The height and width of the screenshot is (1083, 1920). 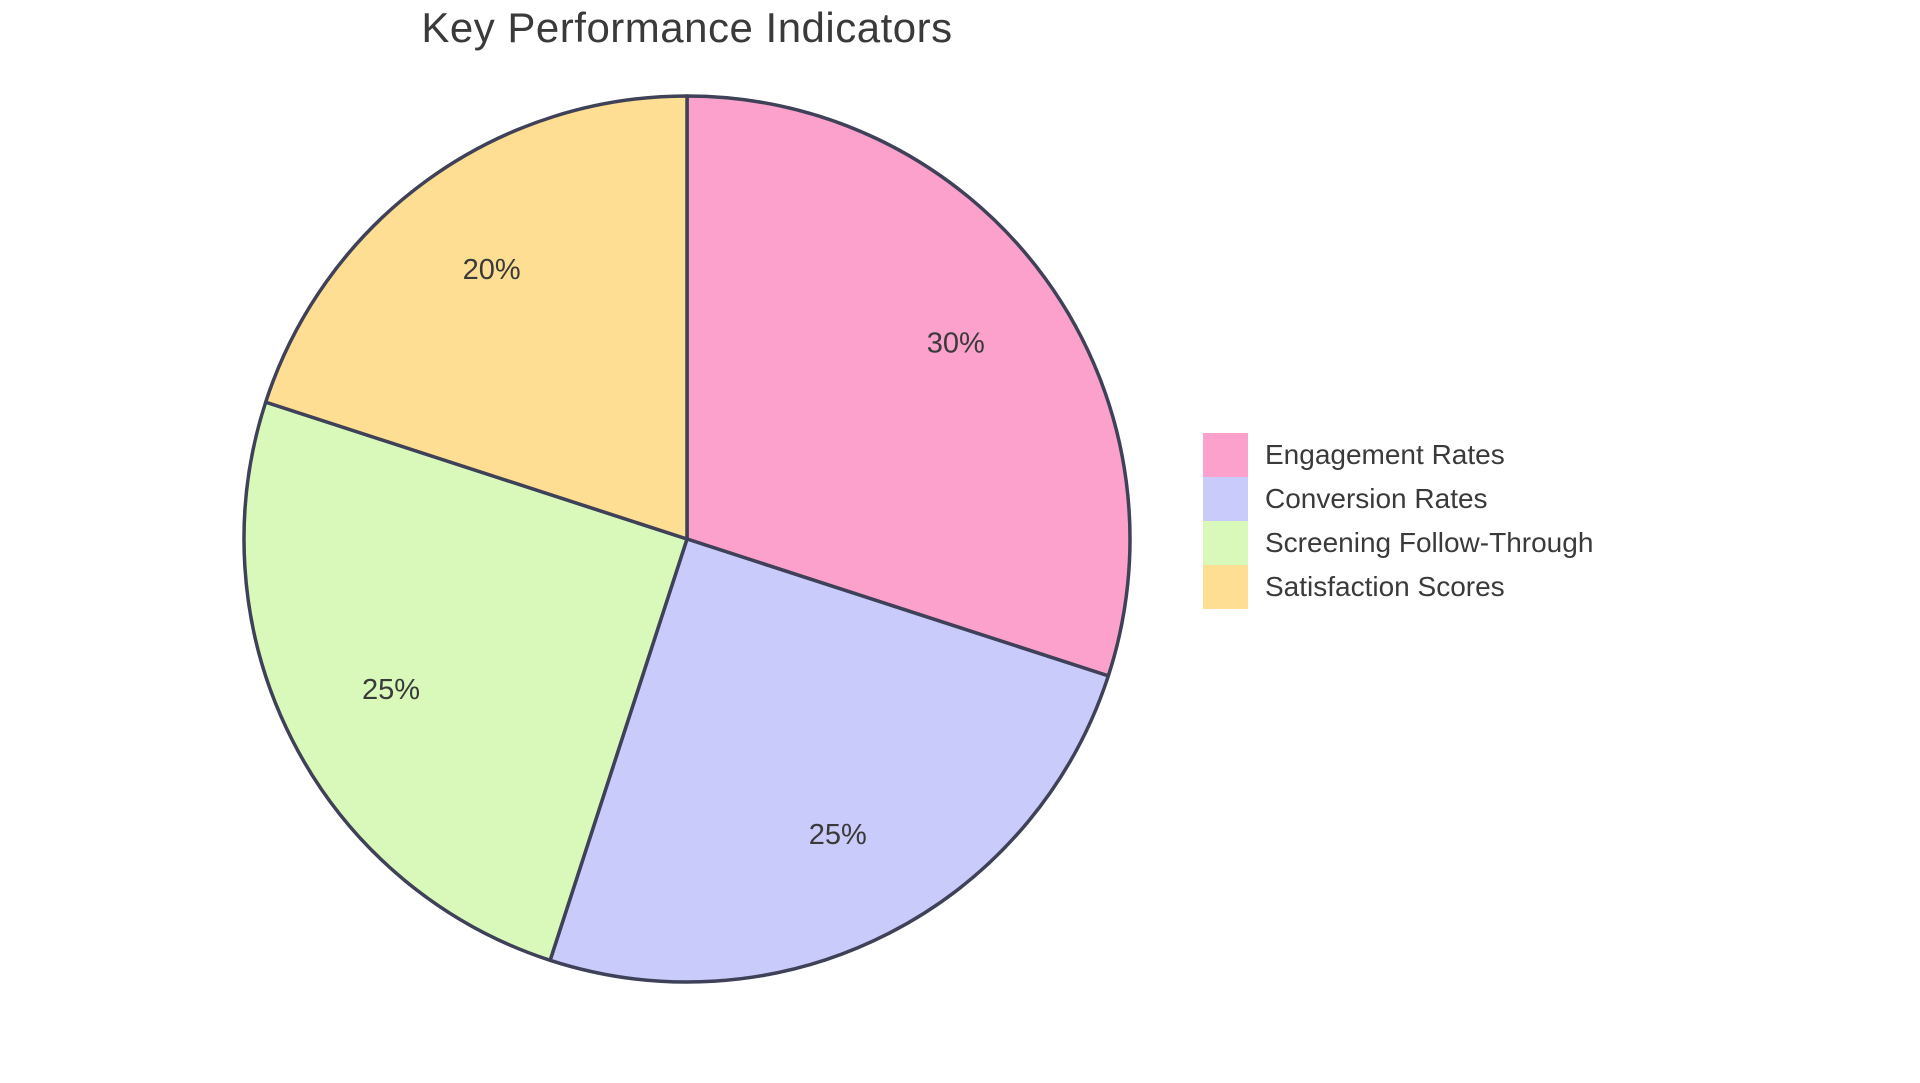 What do you see at coordinates (838, 835) in the screenshot?
I see `pie-percent-label-conversion-rates: 25%` at bounding box center [838, 835].